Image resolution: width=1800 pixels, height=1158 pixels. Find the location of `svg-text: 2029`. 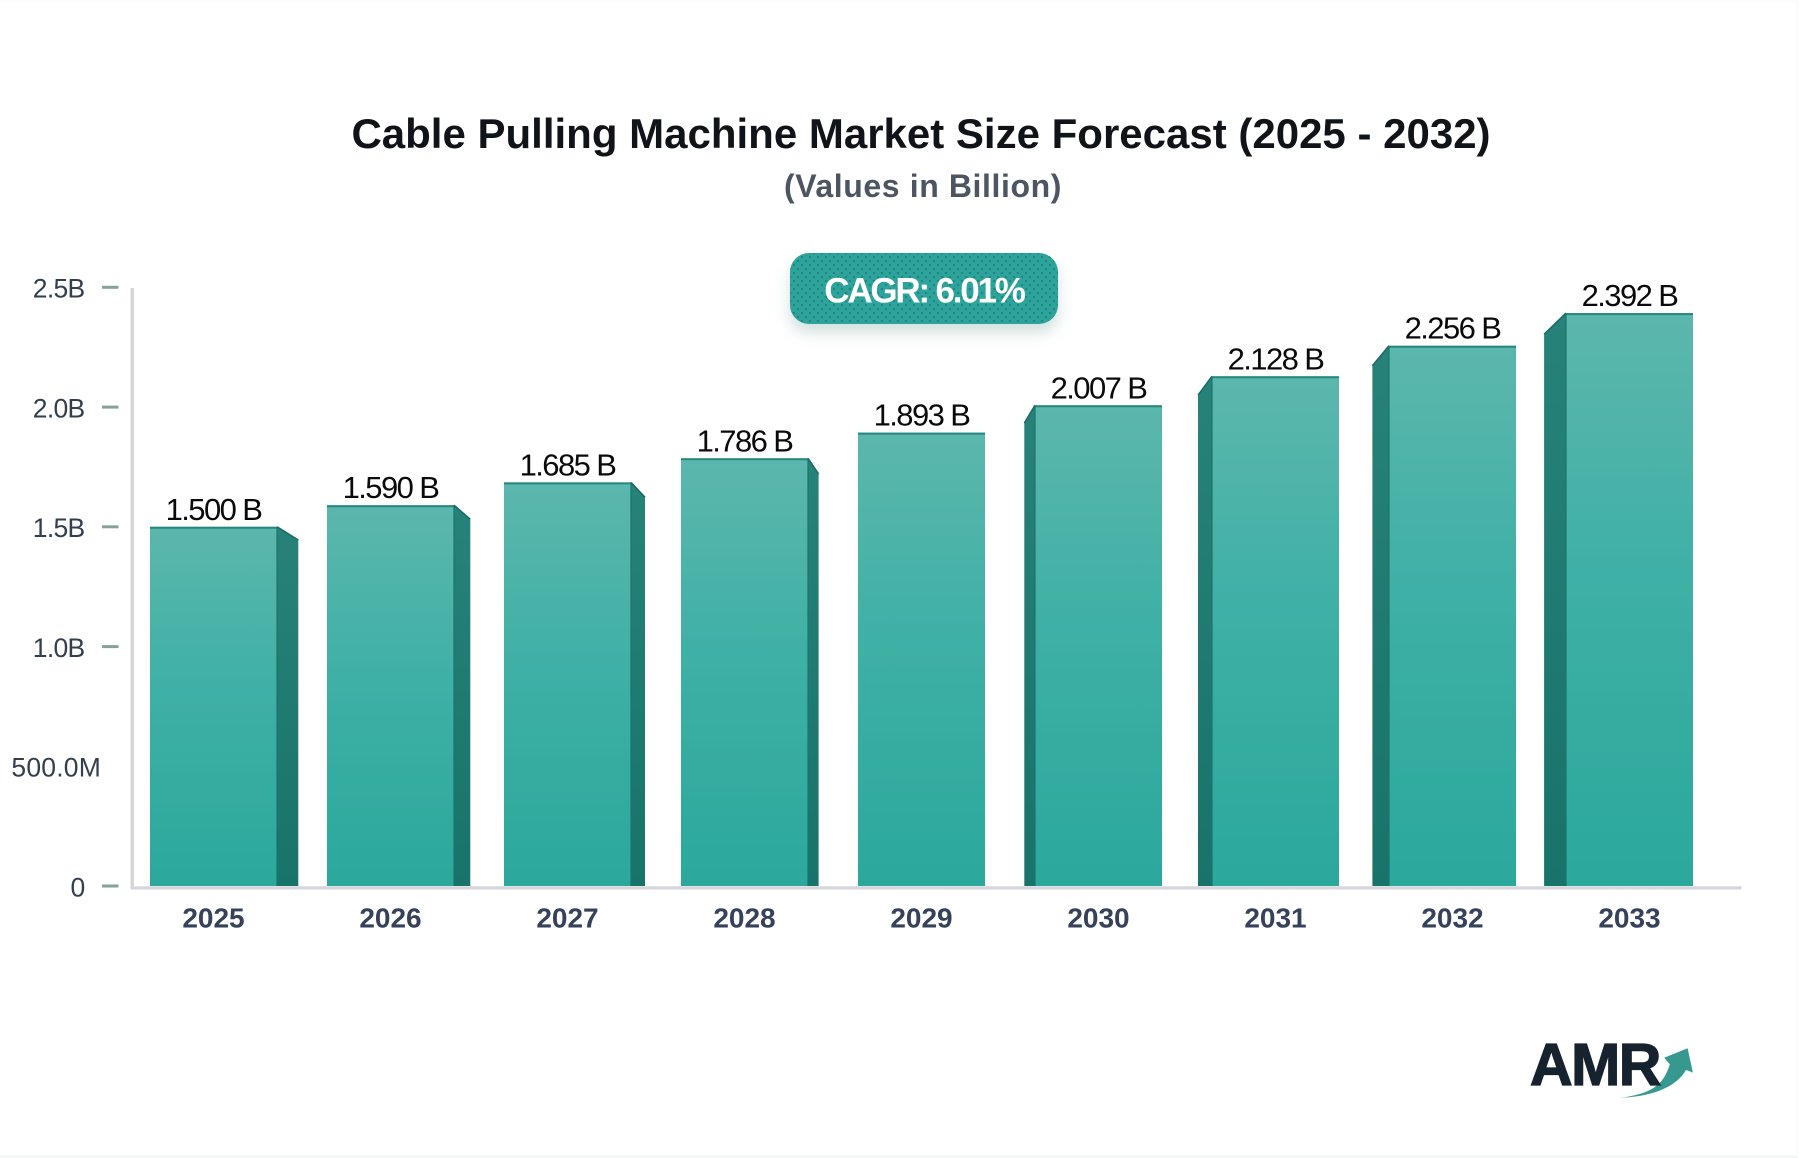

svg-text: 2029 is located at coordinates (921, 918).